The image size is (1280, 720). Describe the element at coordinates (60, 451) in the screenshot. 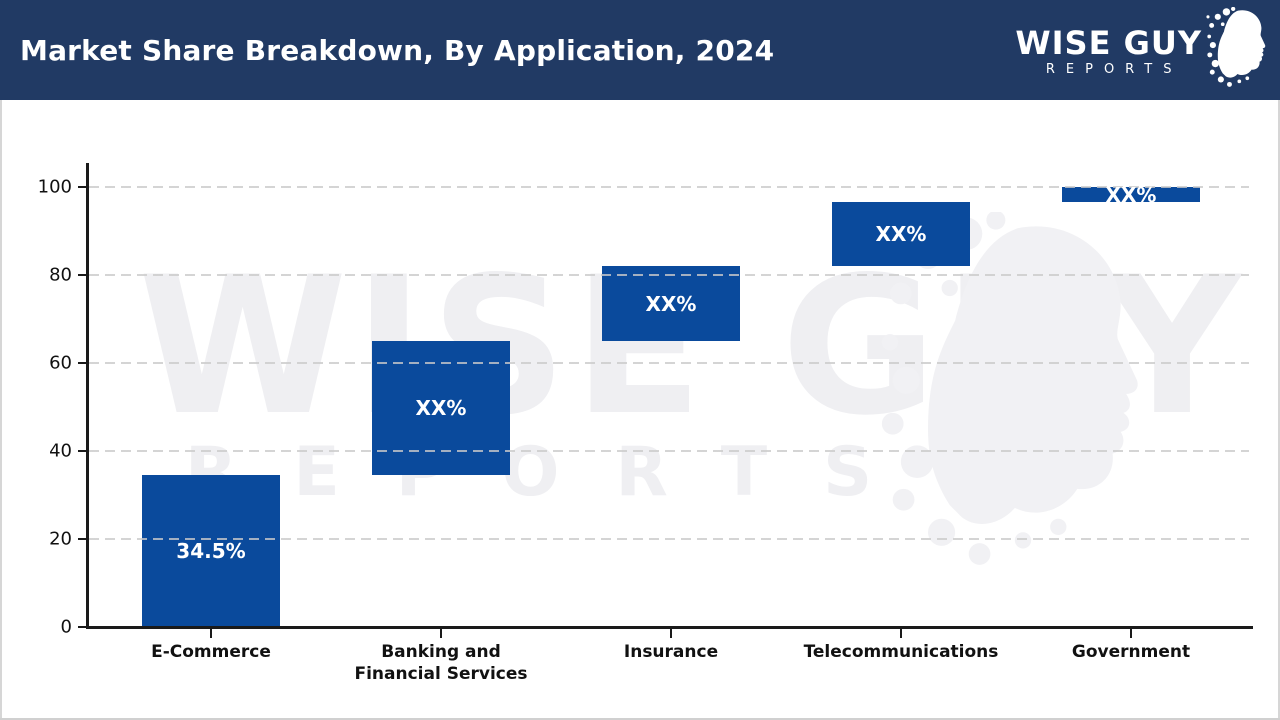

I see `y-tick-label-40: 40` at that location.